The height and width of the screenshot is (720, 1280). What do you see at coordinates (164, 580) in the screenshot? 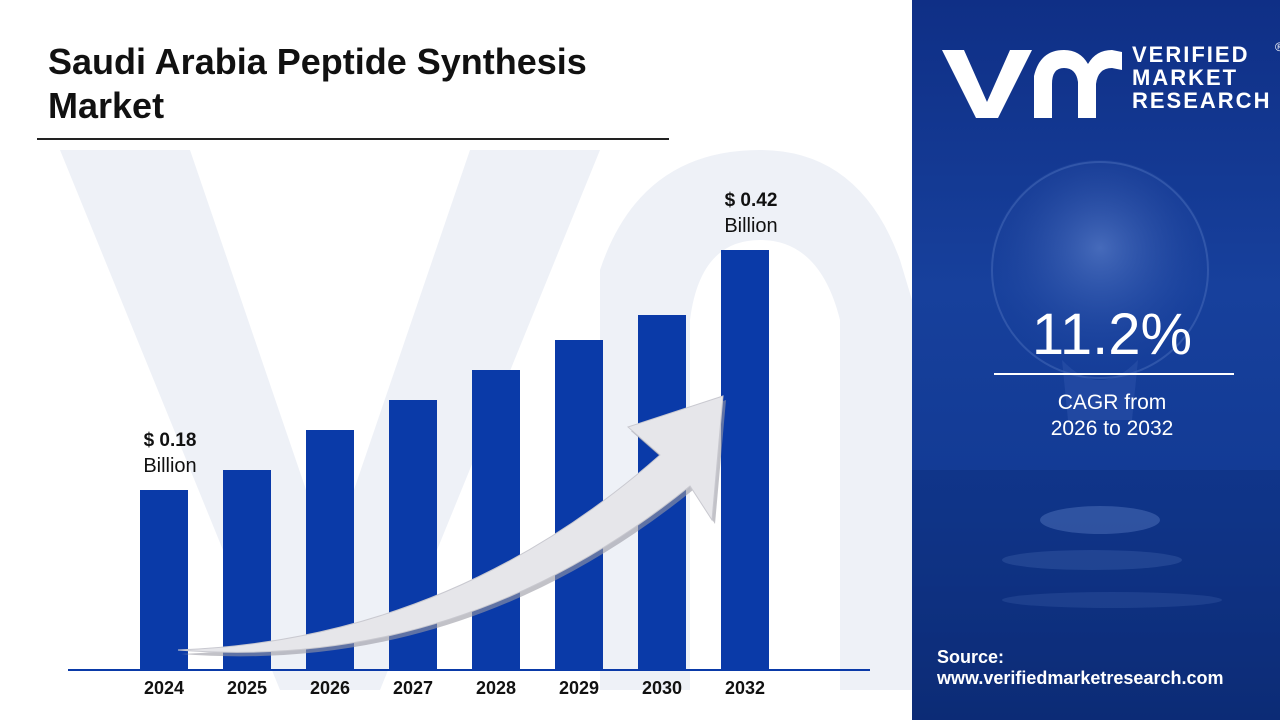
I see `bar-2024` at bounding box center [164, 580].